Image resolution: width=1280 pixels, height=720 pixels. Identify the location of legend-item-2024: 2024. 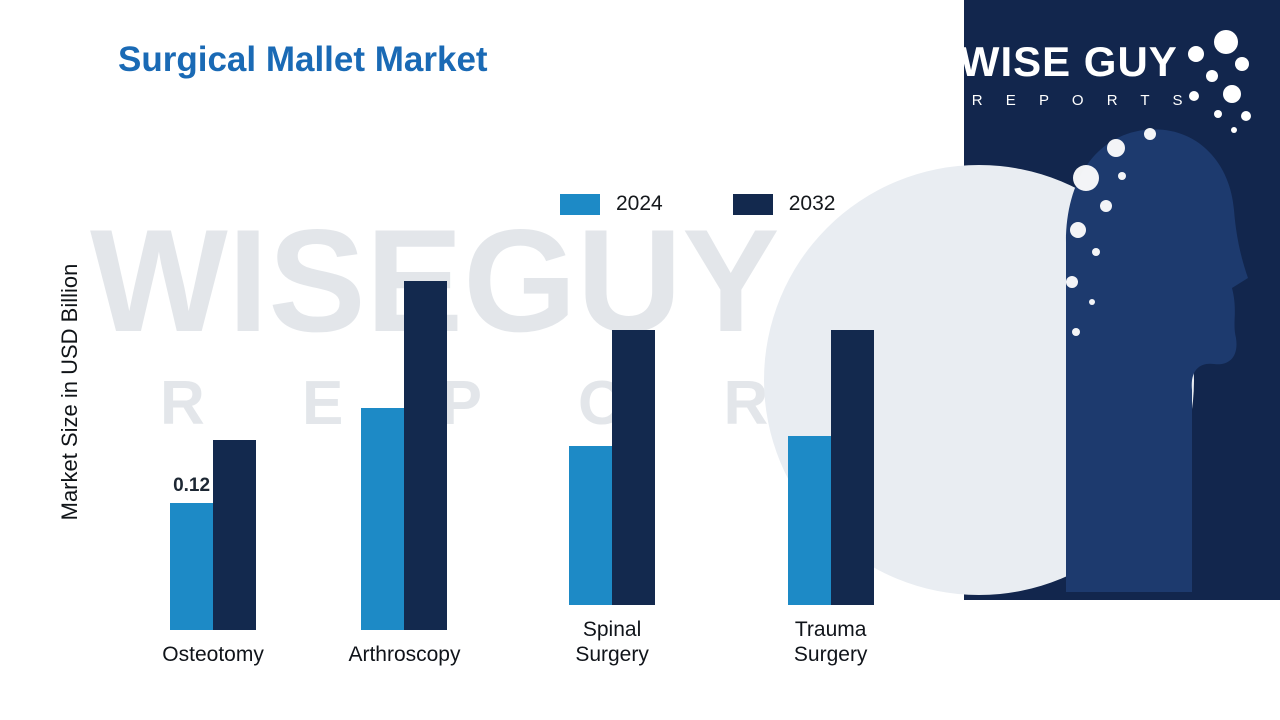
(611, 204).